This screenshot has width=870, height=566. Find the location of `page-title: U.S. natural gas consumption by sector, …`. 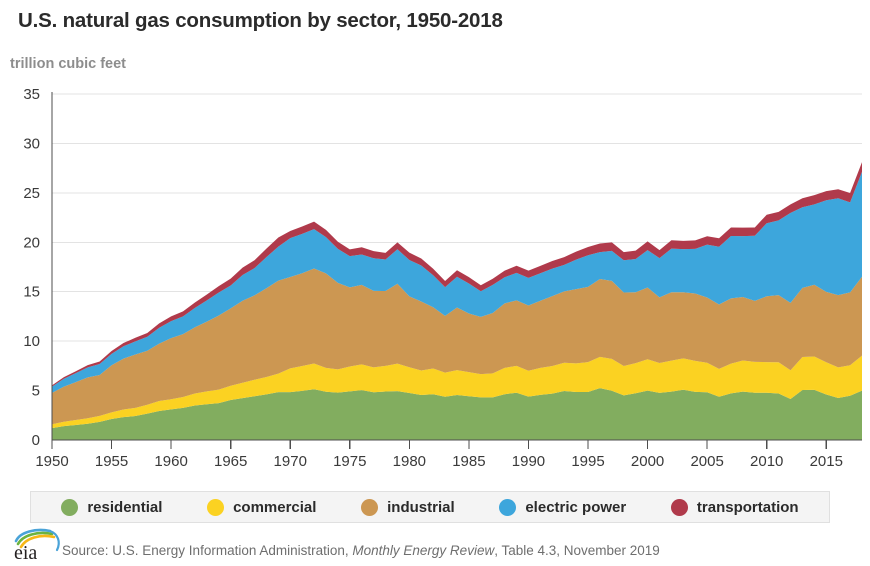

page-title: U.S. natural gas consumption by sector, … is located at coordinates (260, 20).